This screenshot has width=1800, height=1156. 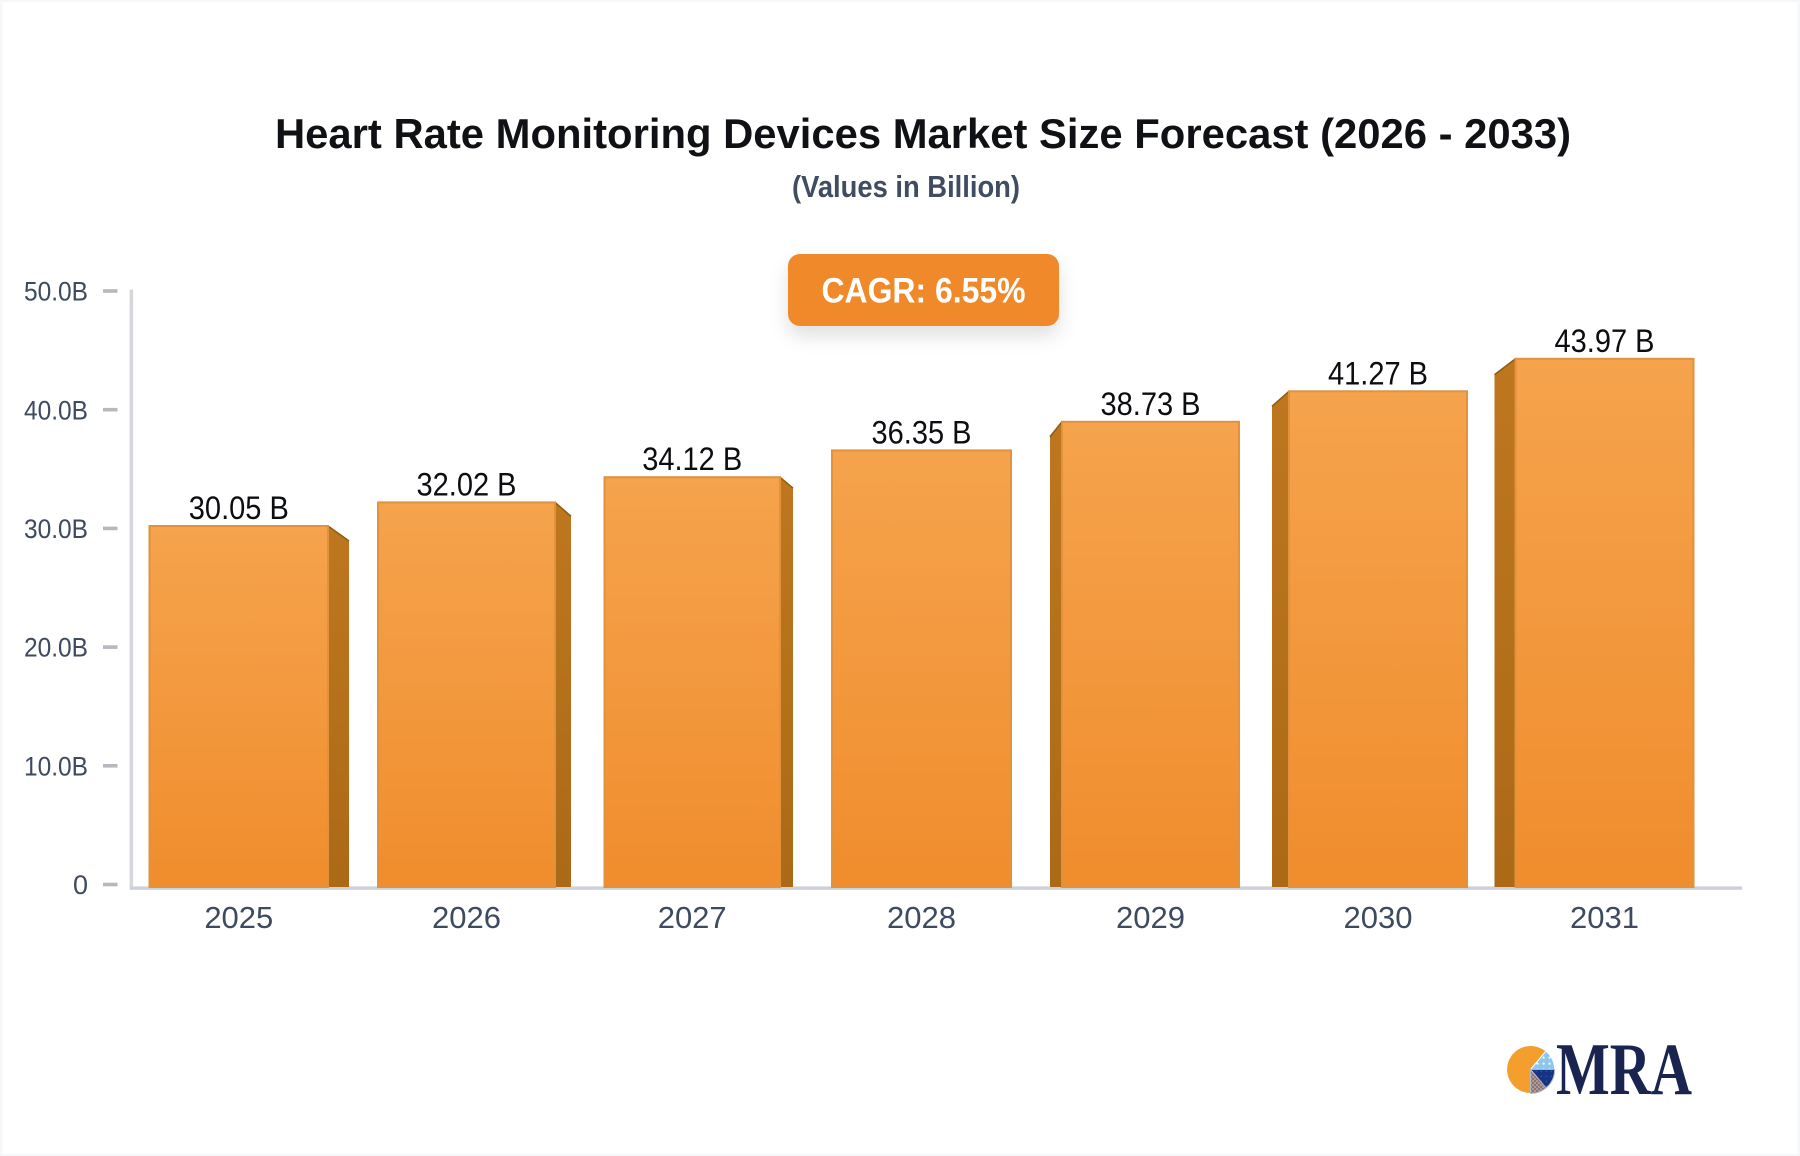 I want to click on svg-text: 10.0B, so click(x=56, y=766).